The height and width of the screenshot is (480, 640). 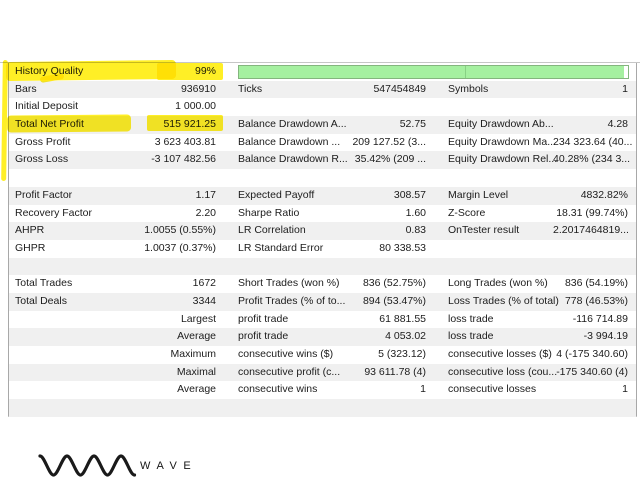 What do you see at coordinates (604, 194) in the screenshot?
I see `stat-value: 4832.82%` at bounding box center [604, 194].